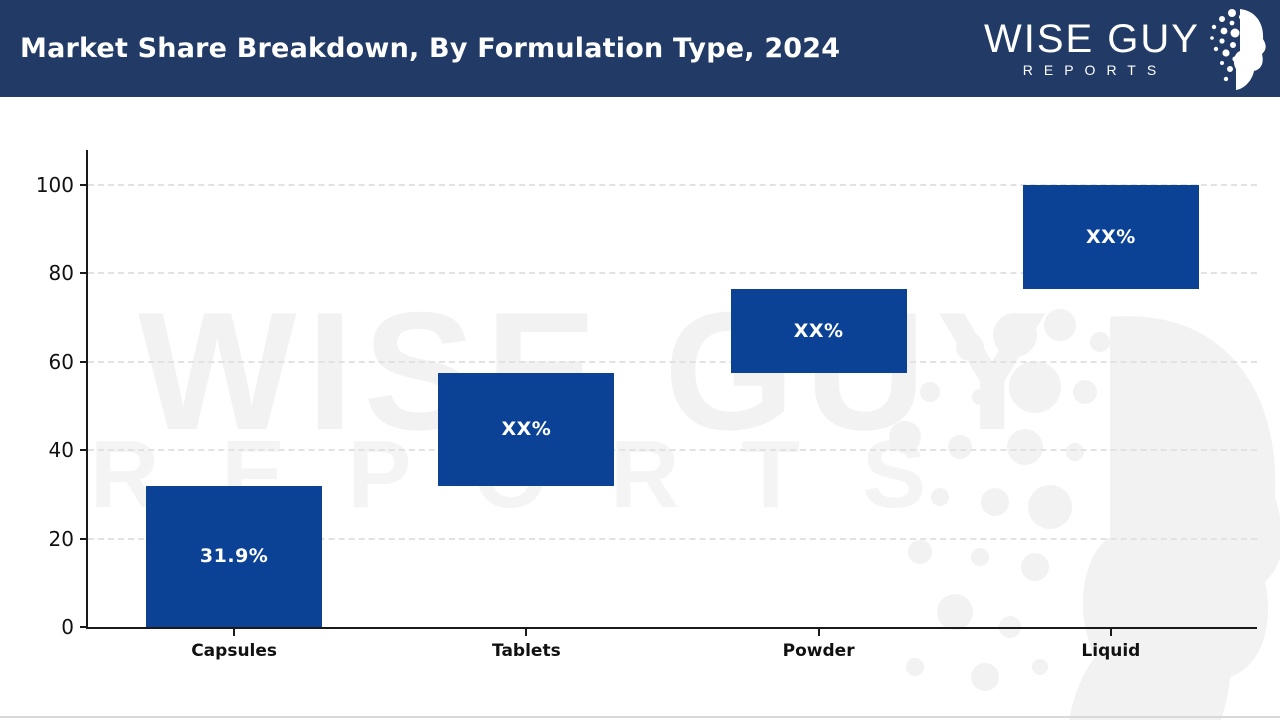  I want to click on y-tick-label-0: 0, so click(67, 627).